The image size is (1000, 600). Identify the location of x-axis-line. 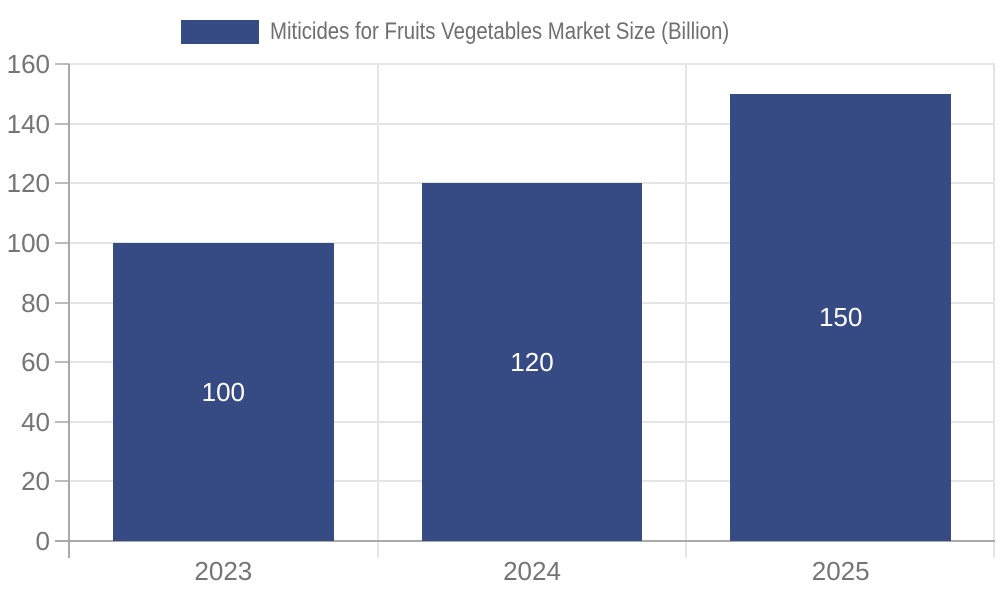
(525, 541).